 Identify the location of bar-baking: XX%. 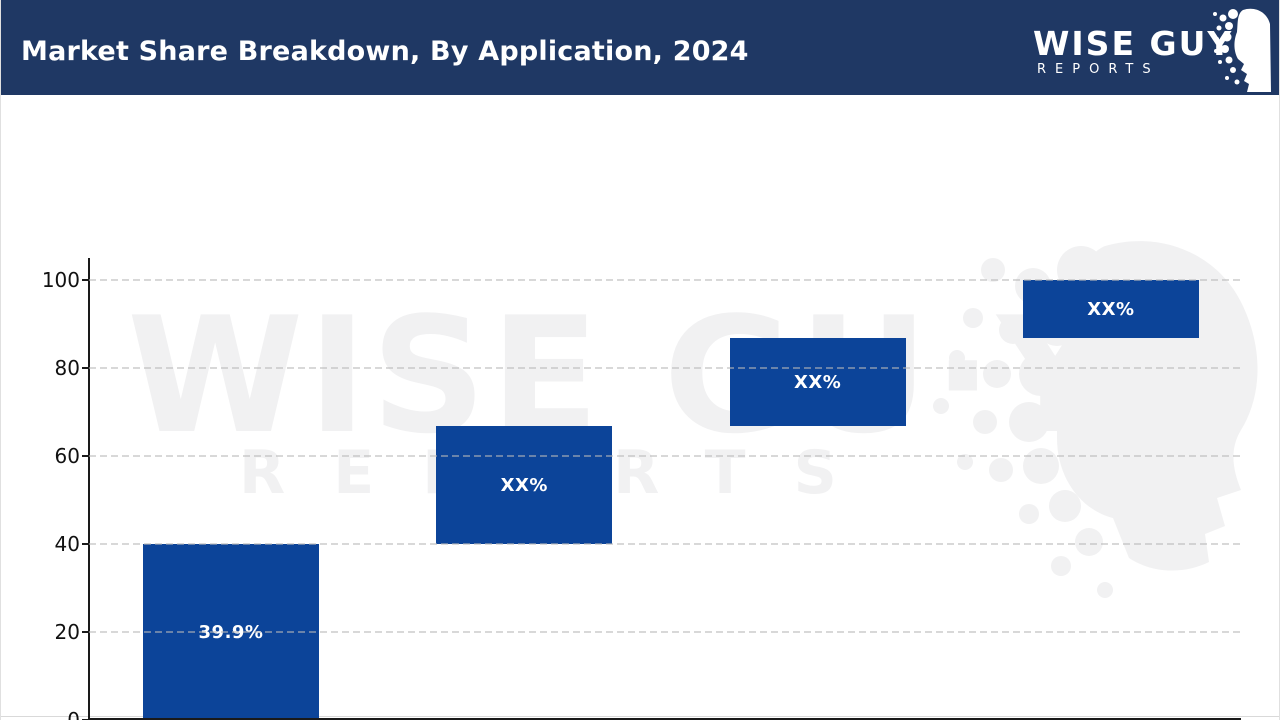
(524, 485).